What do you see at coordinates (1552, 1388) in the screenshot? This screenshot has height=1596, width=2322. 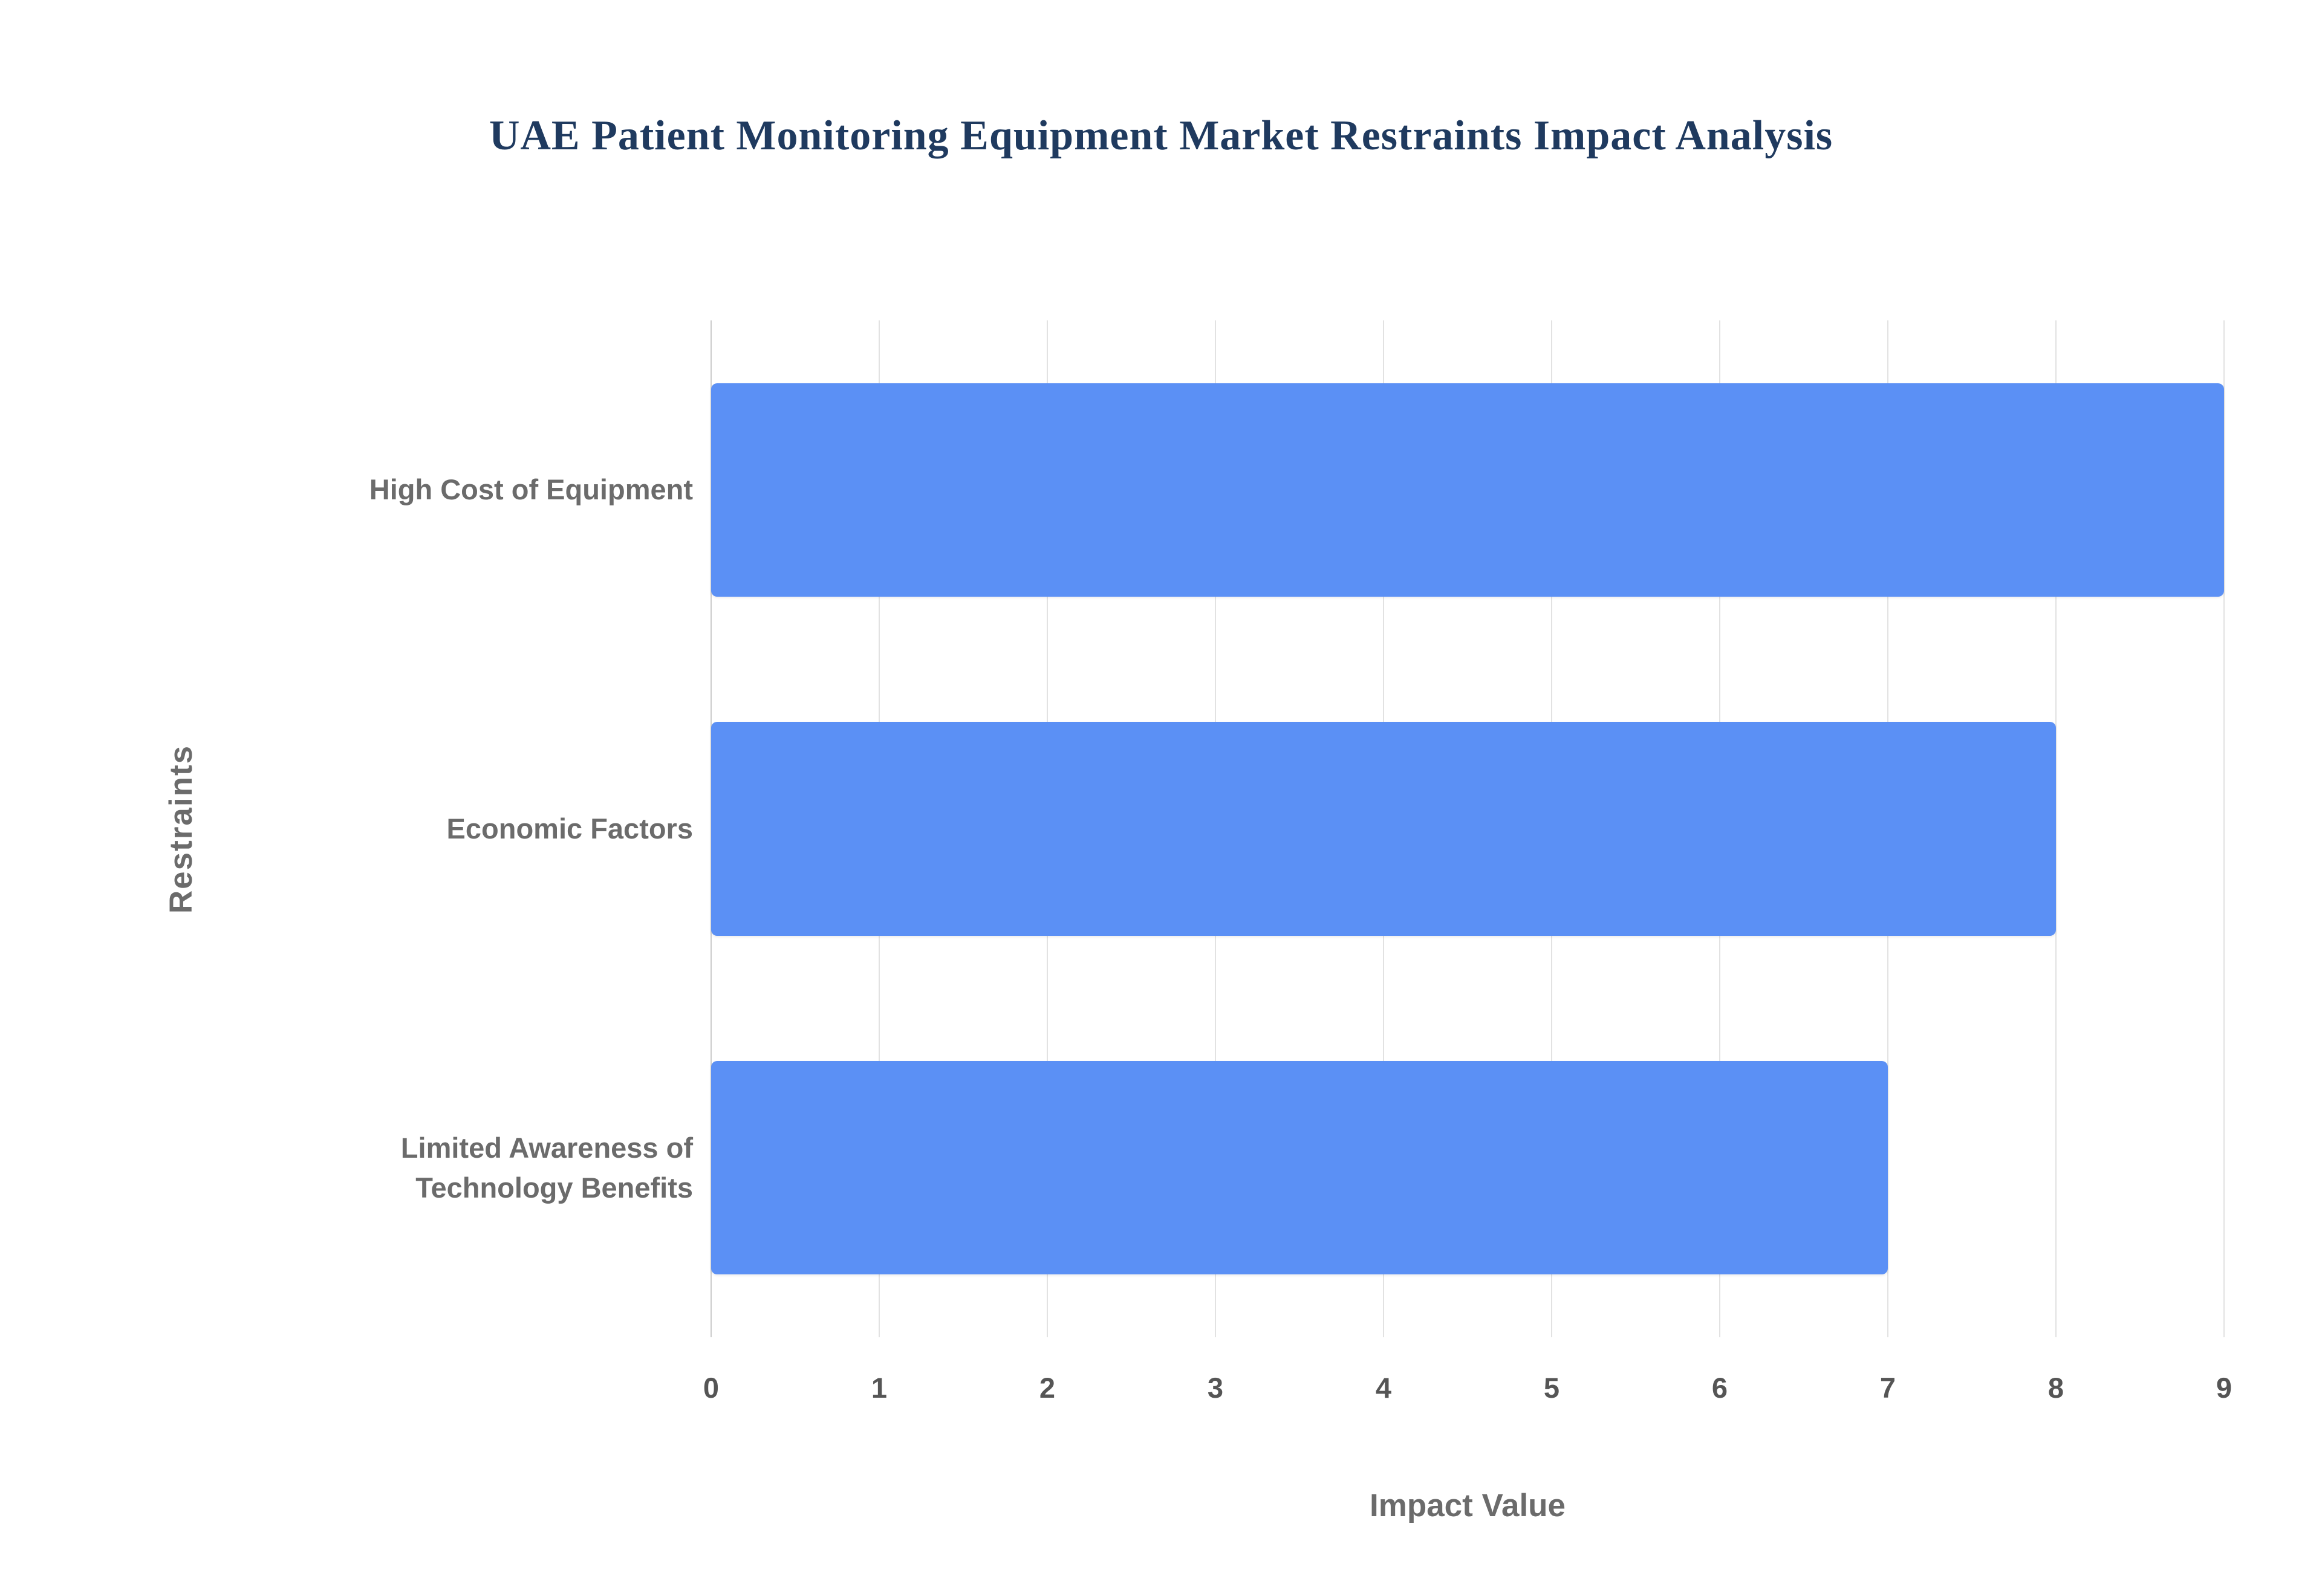 I see `x-tick-label: 5` at bounding box center [1552, 1388].